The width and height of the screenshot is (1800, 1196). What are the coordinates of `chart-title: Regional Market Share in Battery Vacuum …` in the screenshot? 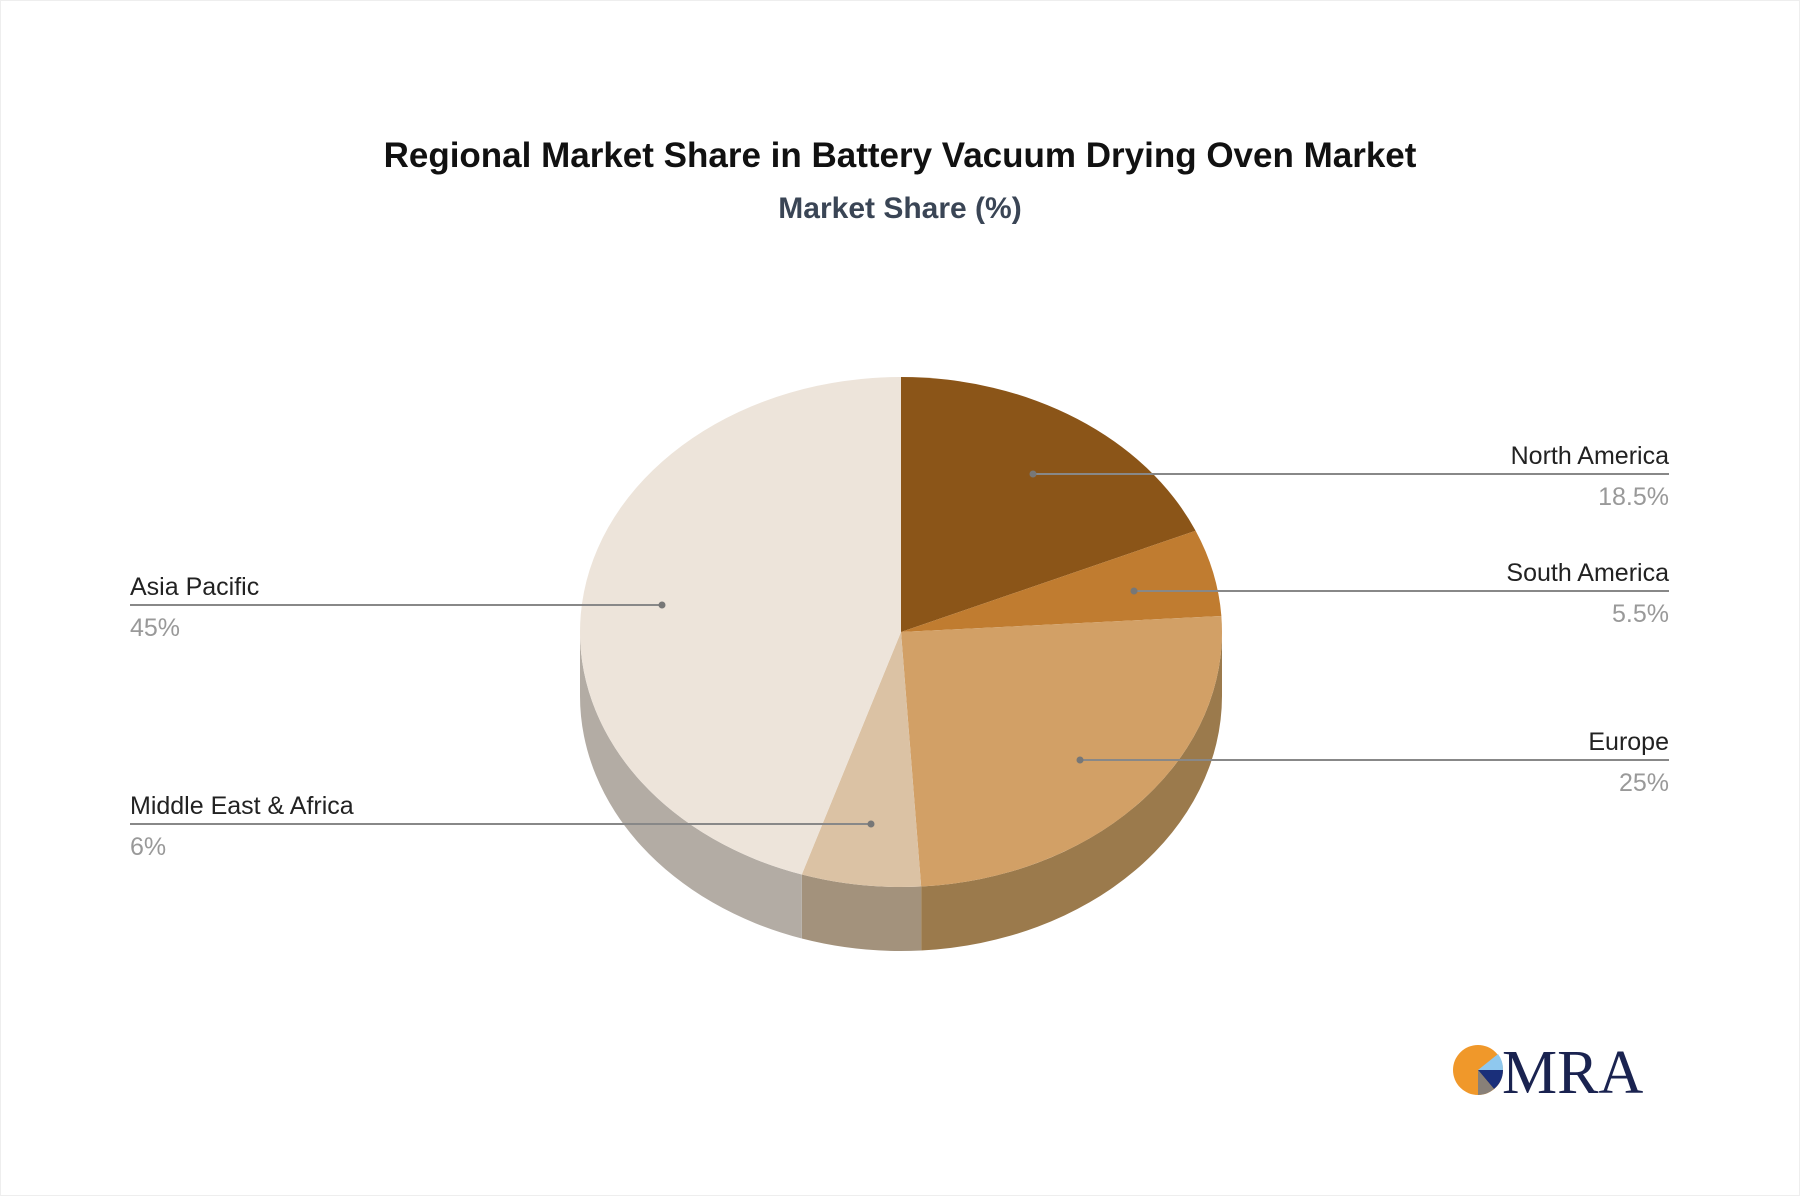 It's located at (900, 155).